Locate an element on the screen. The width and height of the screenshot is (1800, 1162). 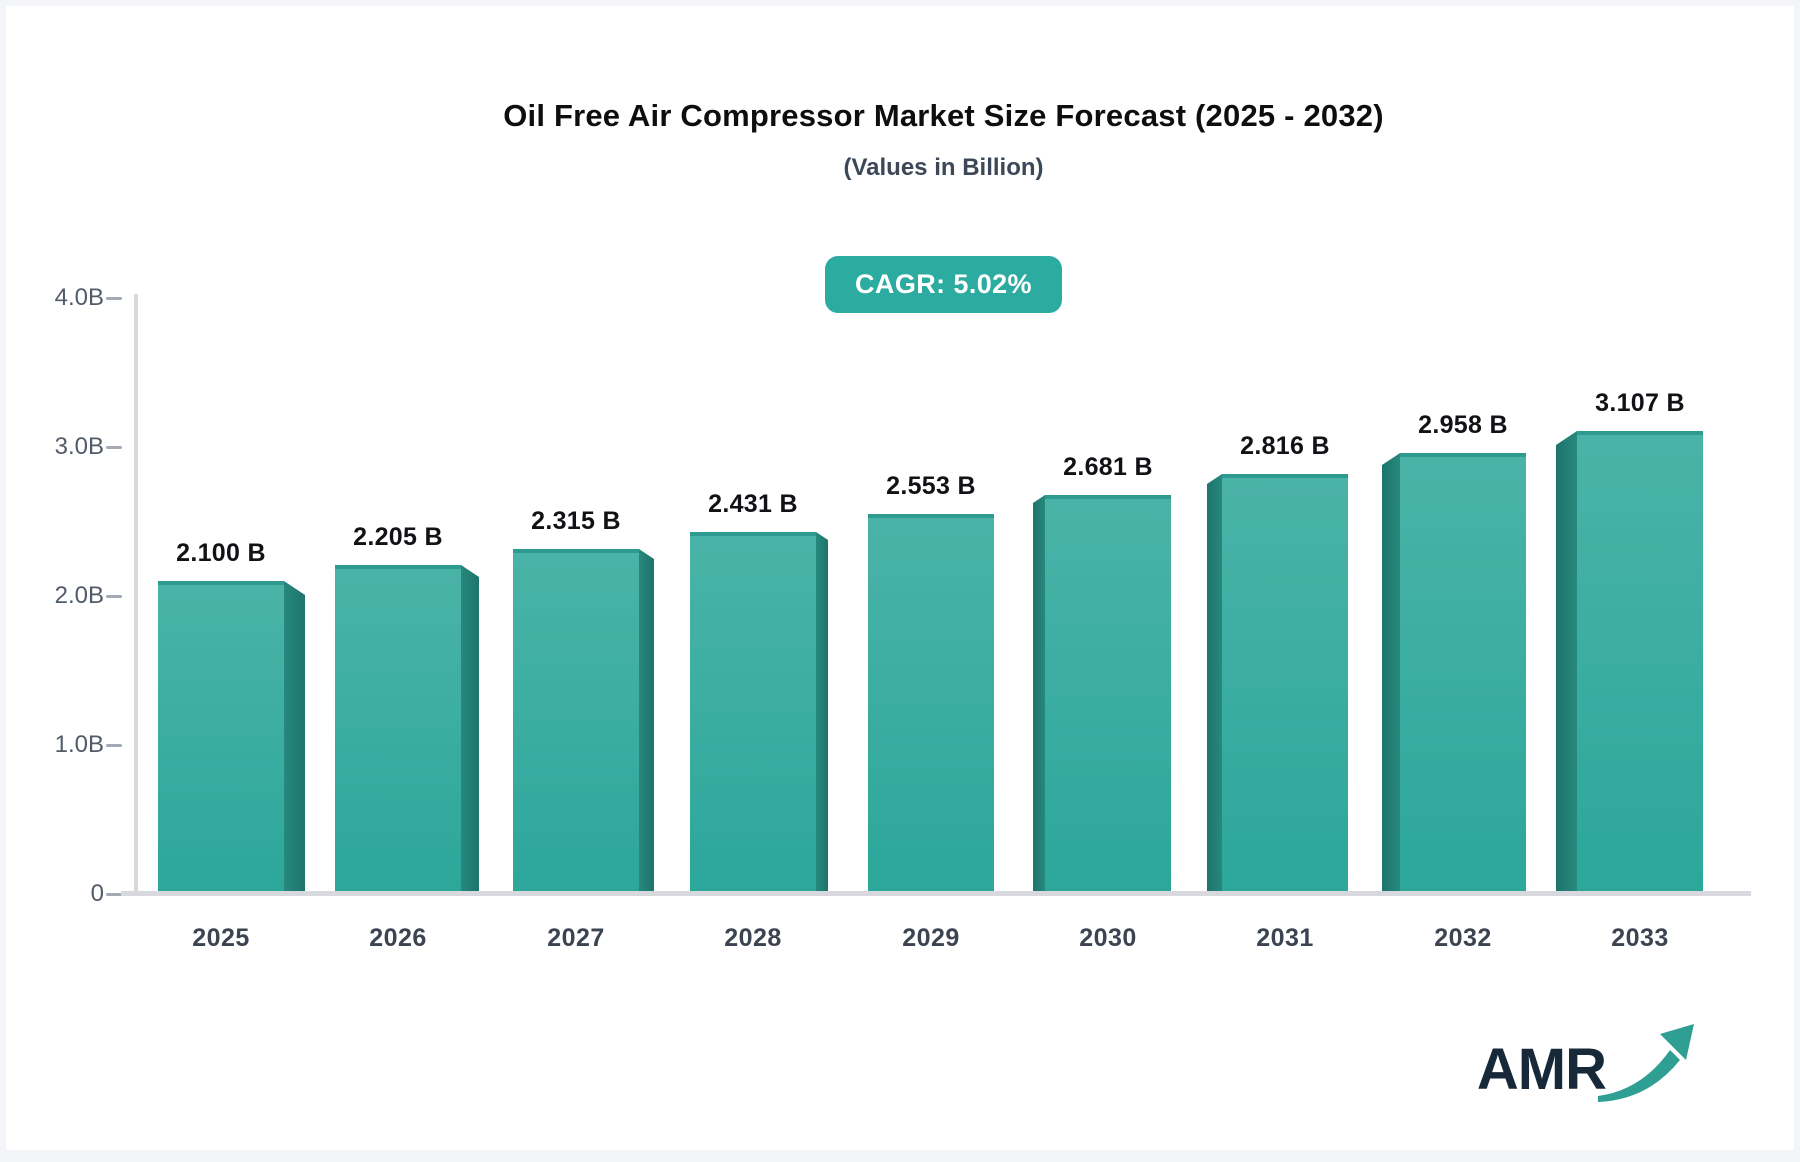
x-axis-label: 2033 is located at coordinates (1640, 938).